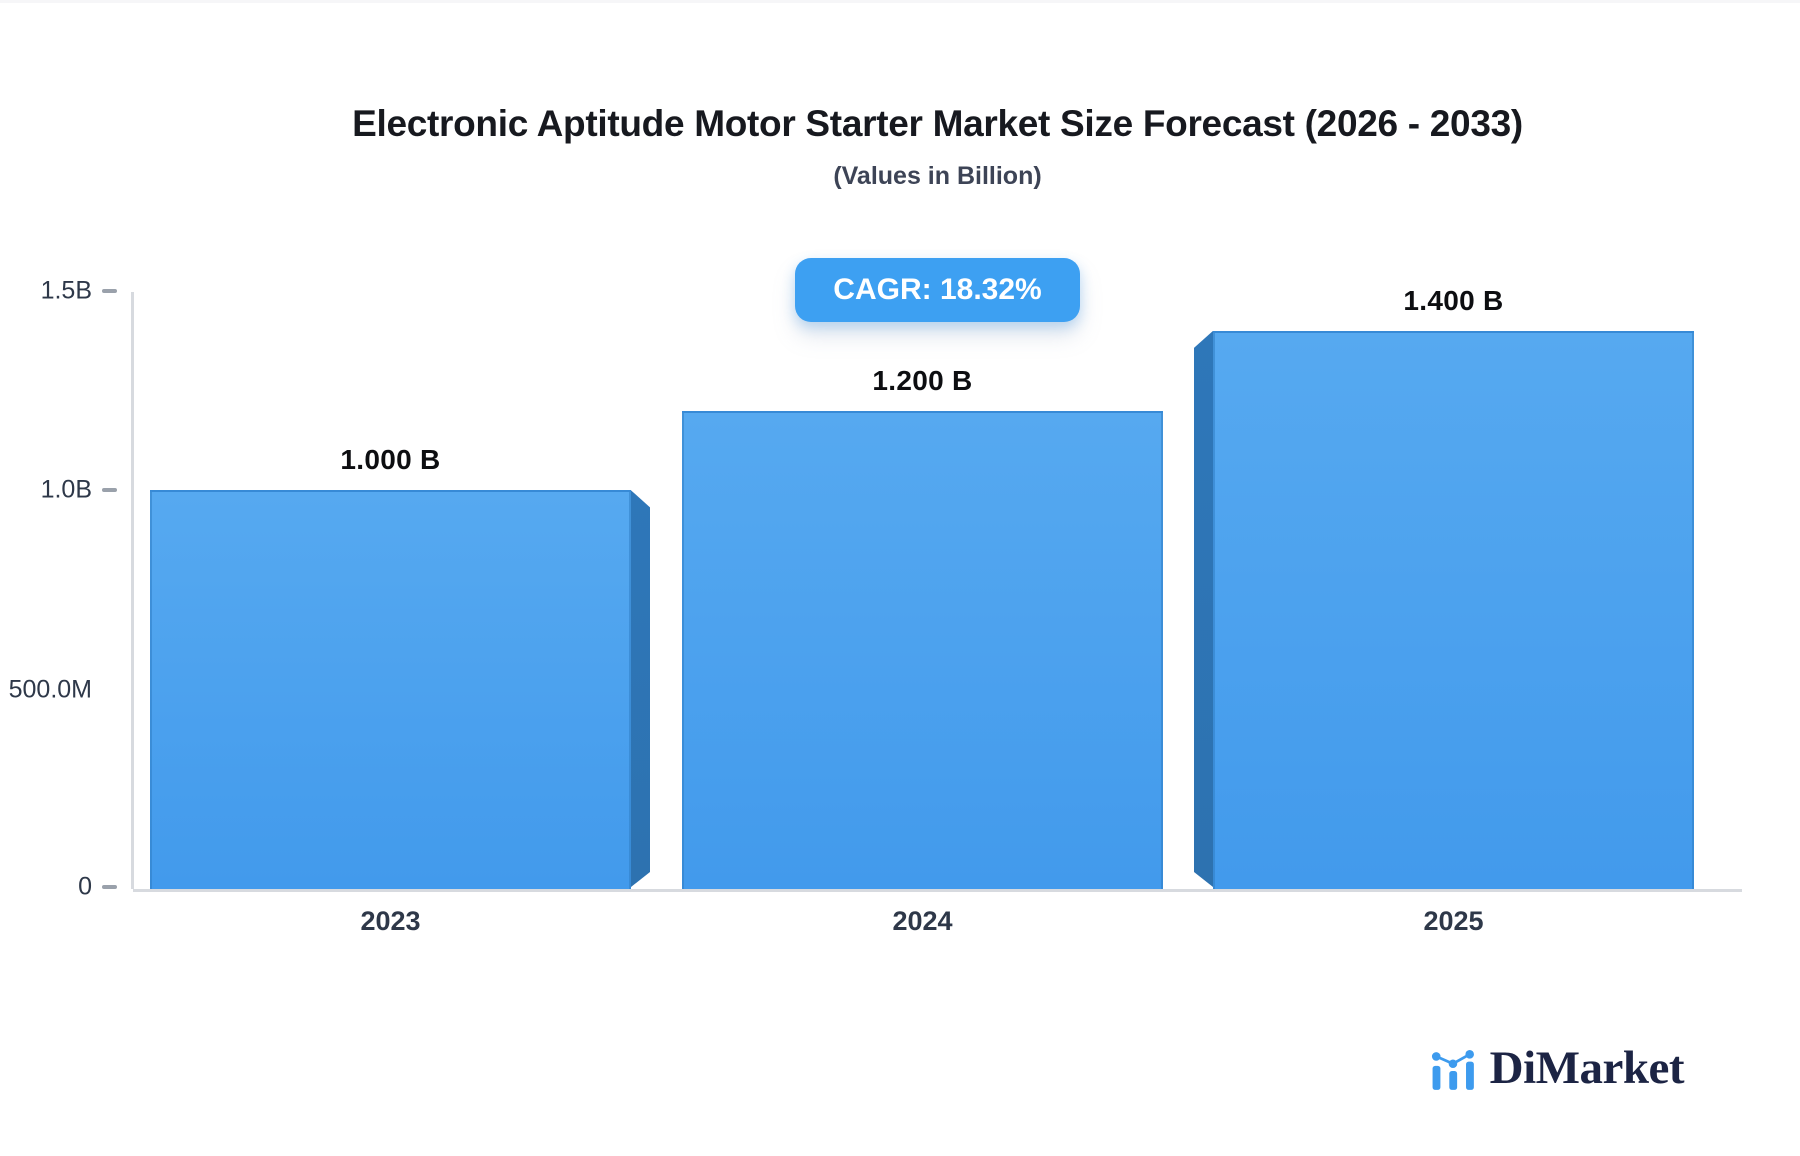 This screenshot has width=1800, height=1156. I want to click on chart-subtitle: (Values in Billion), so click(937, 176).